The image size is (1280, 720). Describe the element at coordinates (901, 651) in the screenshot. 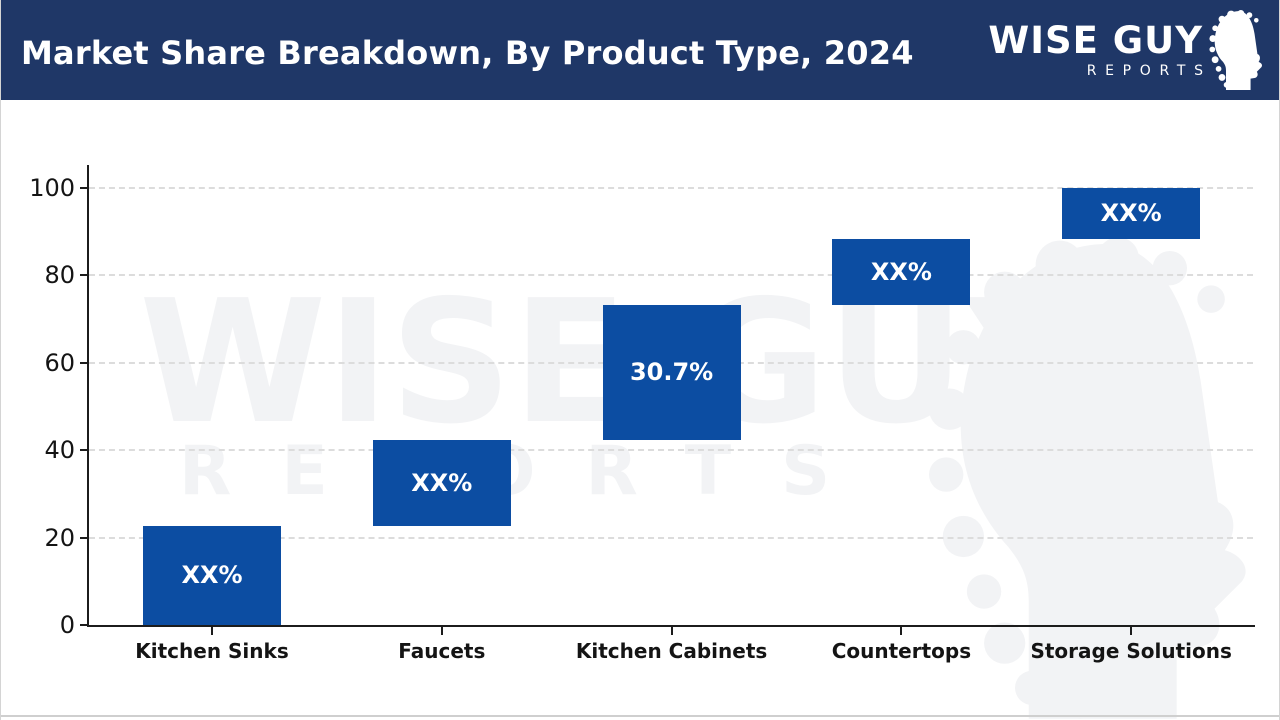

I see `x-category-label-countertops: Countertops` at that location.